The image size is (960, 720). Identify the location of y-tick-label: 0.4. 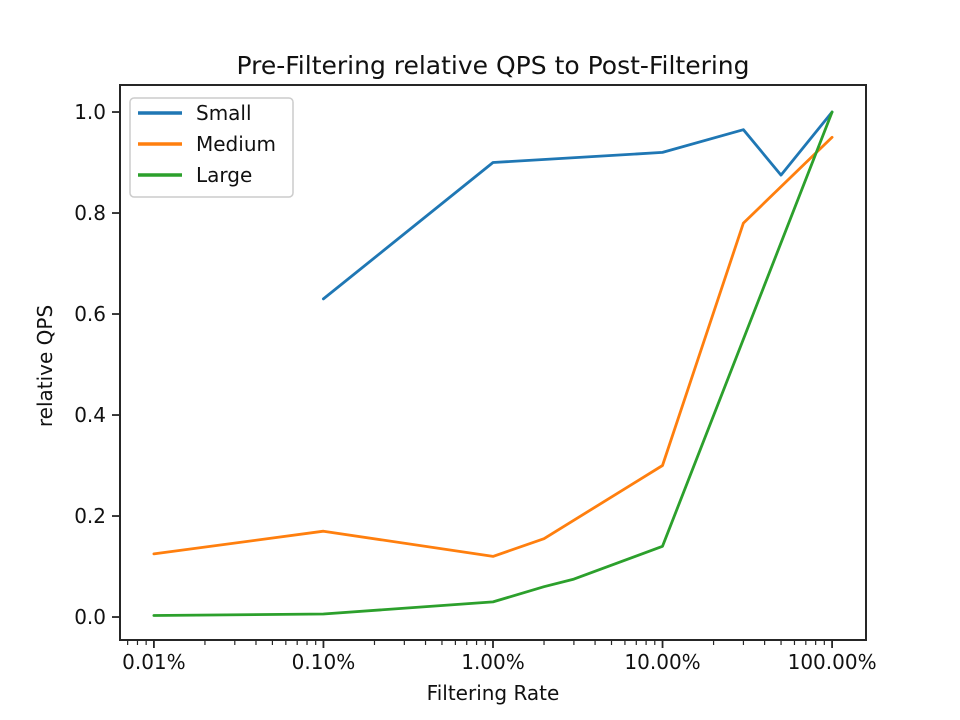
(90, 415).